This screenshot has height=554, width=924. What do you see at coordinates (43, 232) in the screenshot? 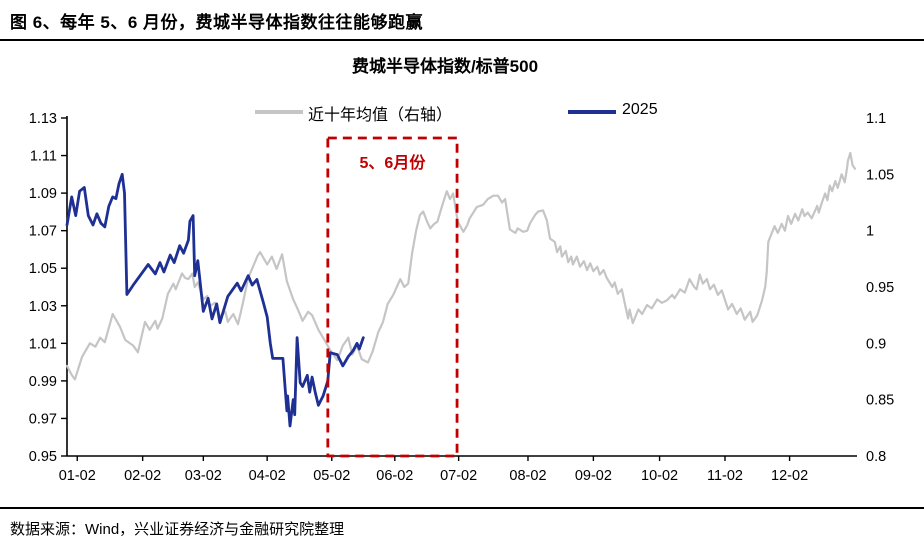
I see `y-axis-tick-label: 1.07` at bounding box center [43, 232].